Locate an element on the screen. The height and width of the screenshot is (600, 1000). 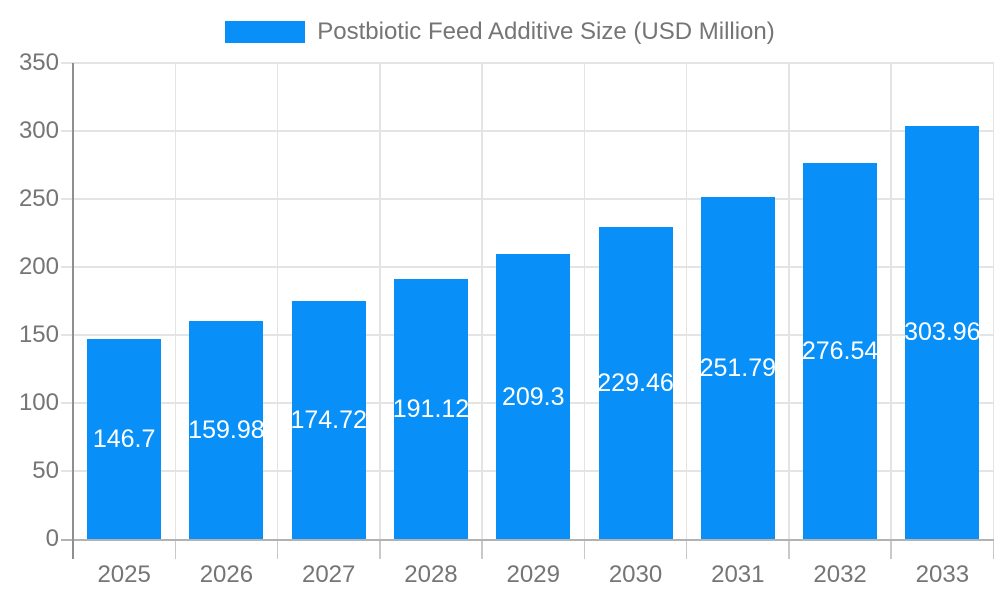
bar-value-label: 276.54 is located at coordinates (840, 350).